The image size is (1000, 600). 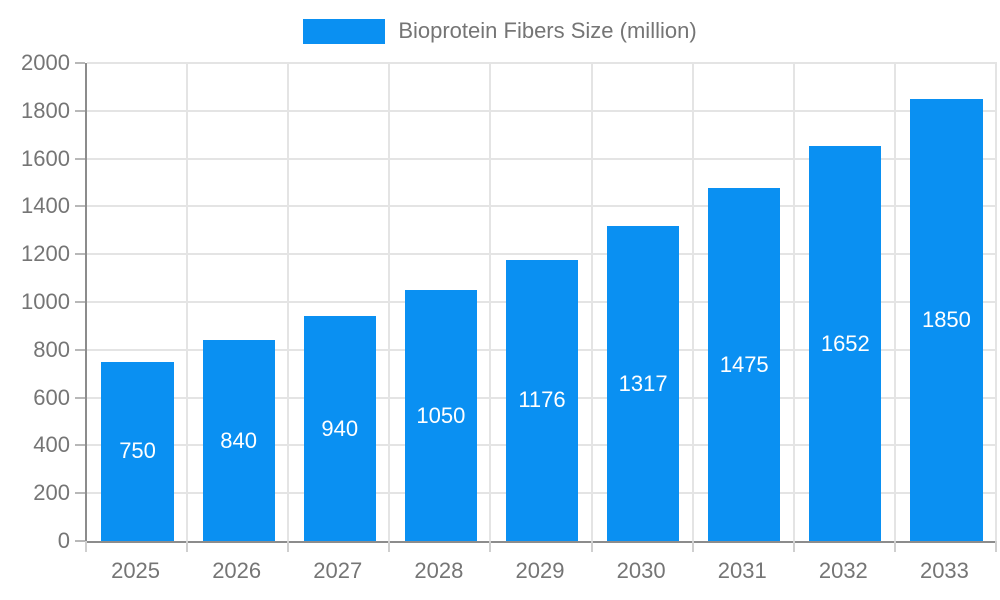 I want to click on x-axis-tick-label: 2032, so click(x=843, y=570).